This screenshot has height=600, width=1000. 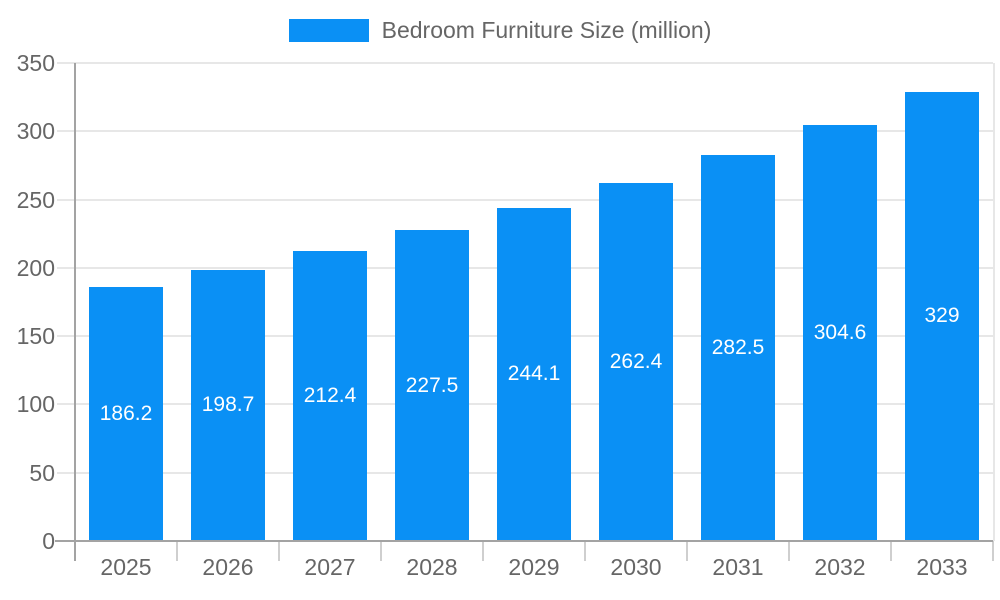 What do you see at coordinates (35, 131) in the screenshot?
I see `y-axis-label: 300` at bounding box center [35, 131].